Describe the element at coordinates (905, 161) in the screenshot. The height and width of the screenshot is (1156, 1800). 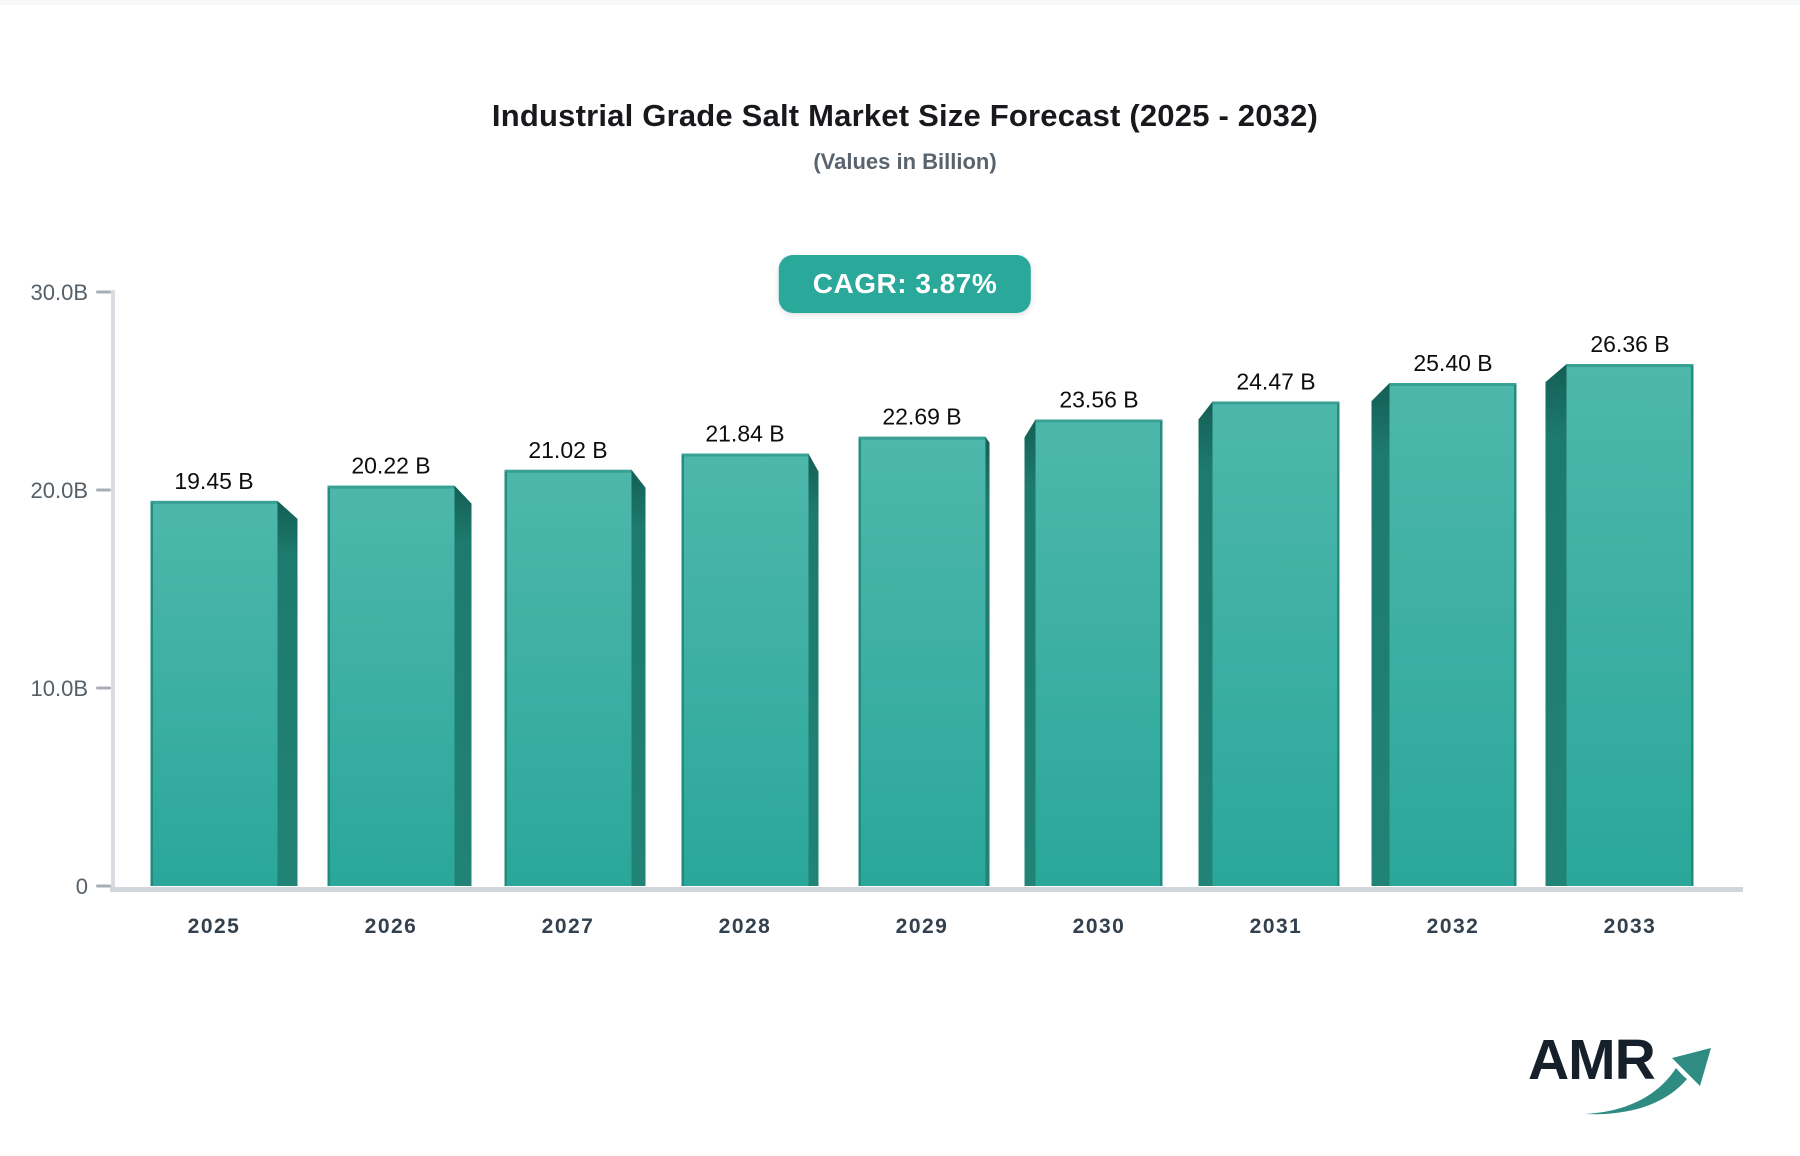
I see `chart-subtitle: (Values in Billion)` at that location.